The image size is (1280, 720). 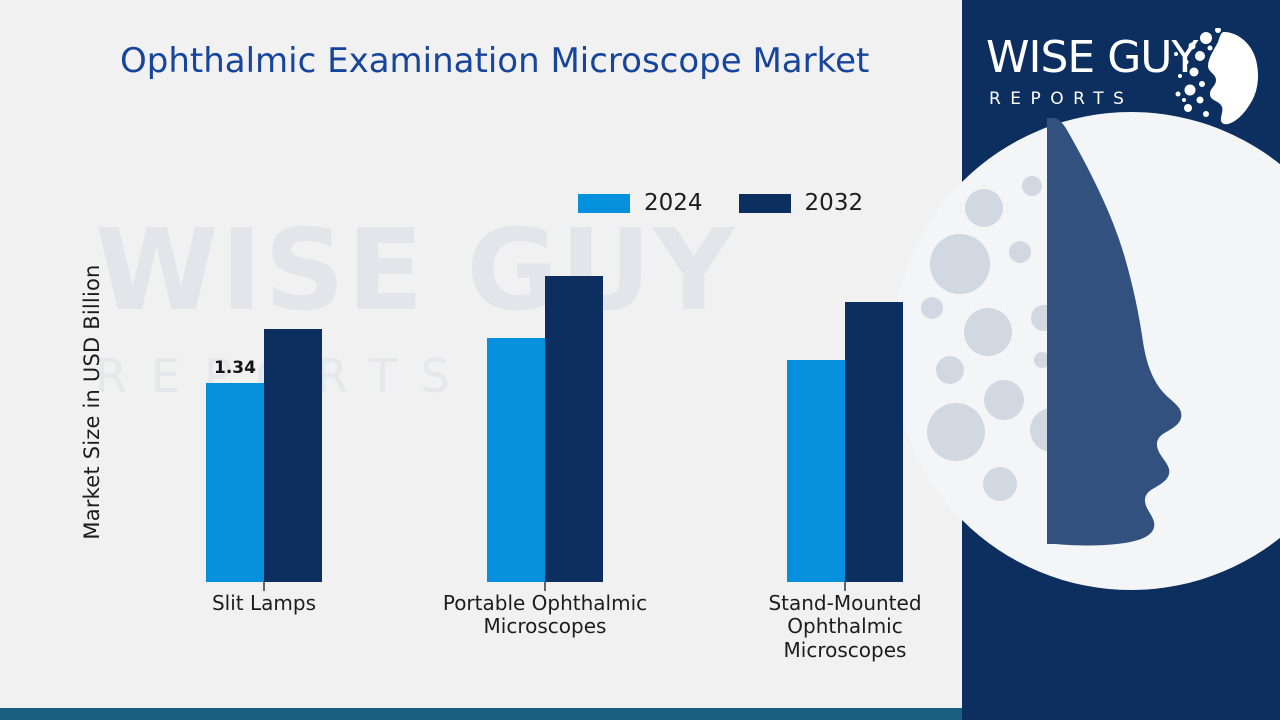 I want to click on x-axis-category-label: Slit Lamps, so click(x=263, y=603).